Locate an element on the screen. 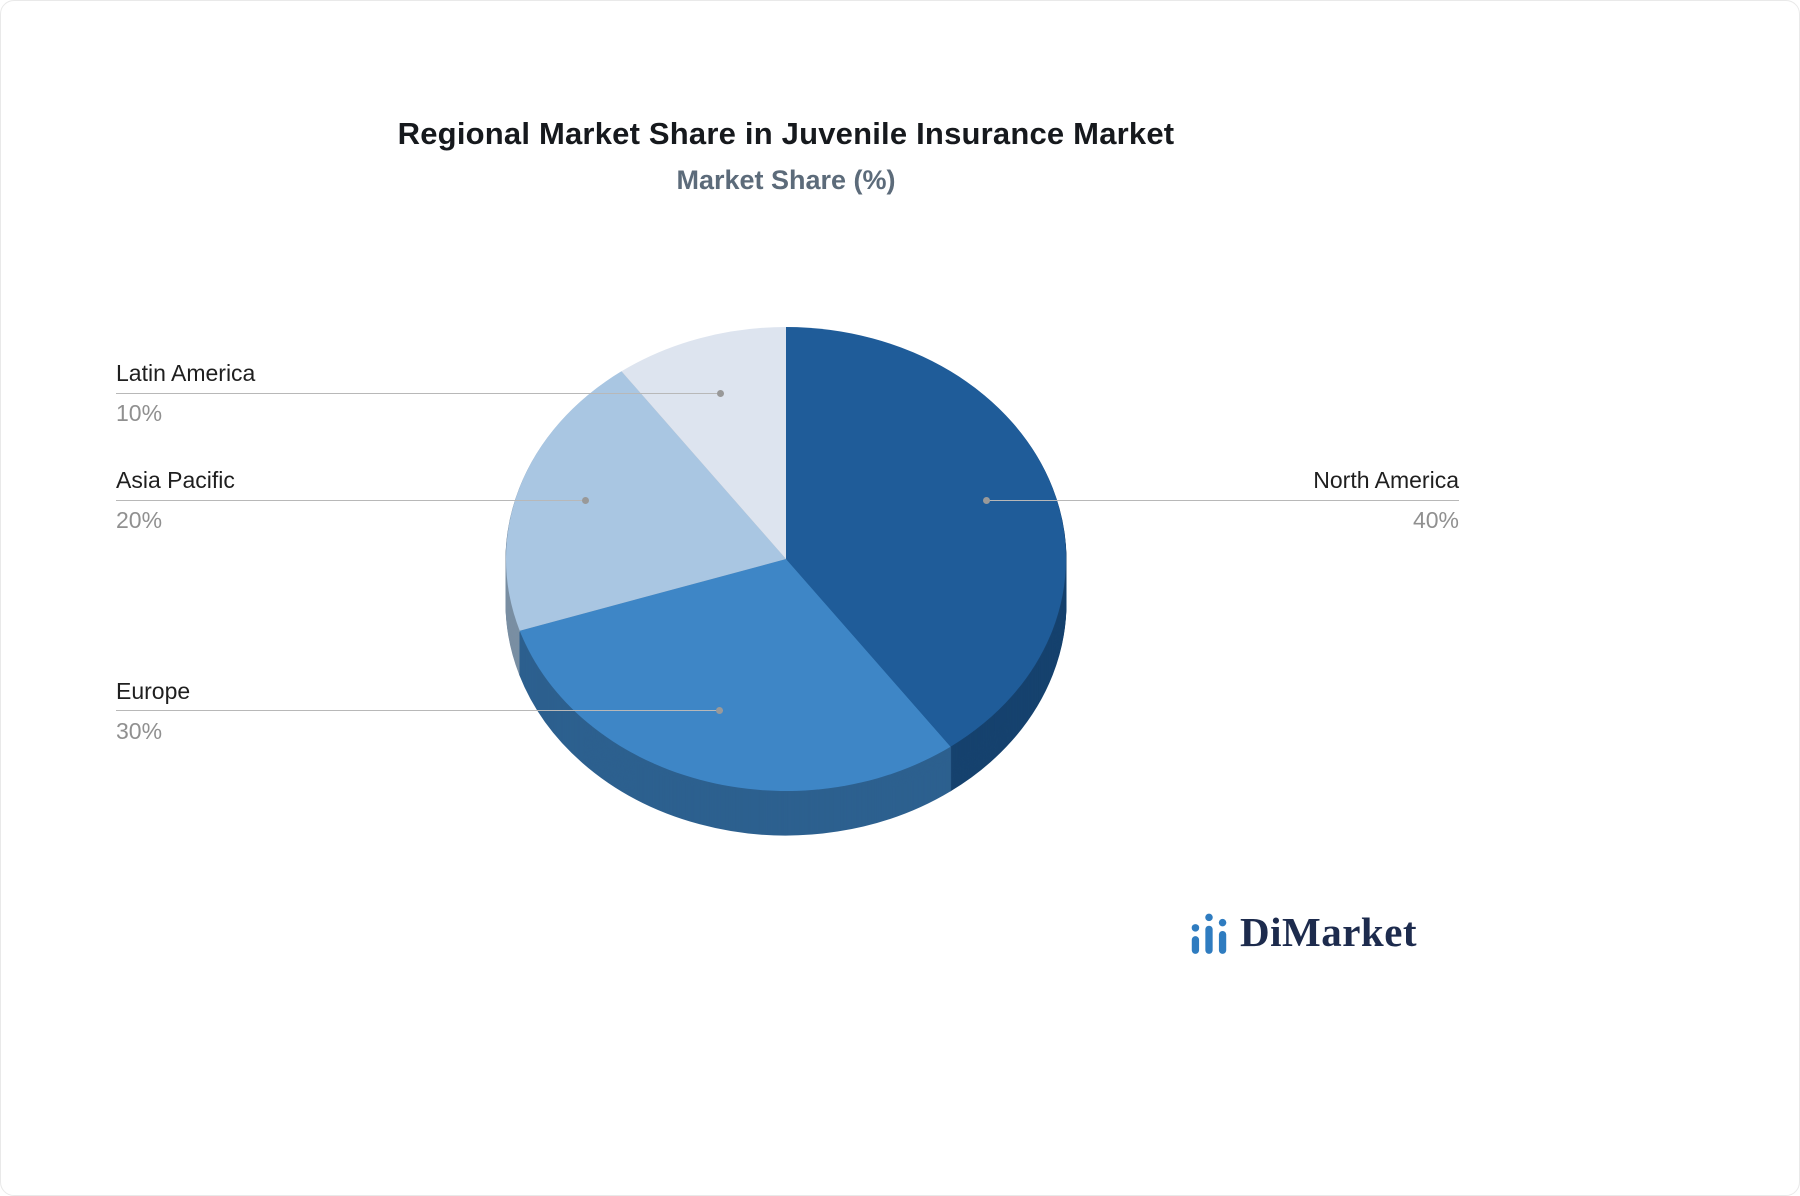  slice-value-latin-america: 10% is located at coordinates (139, 413).